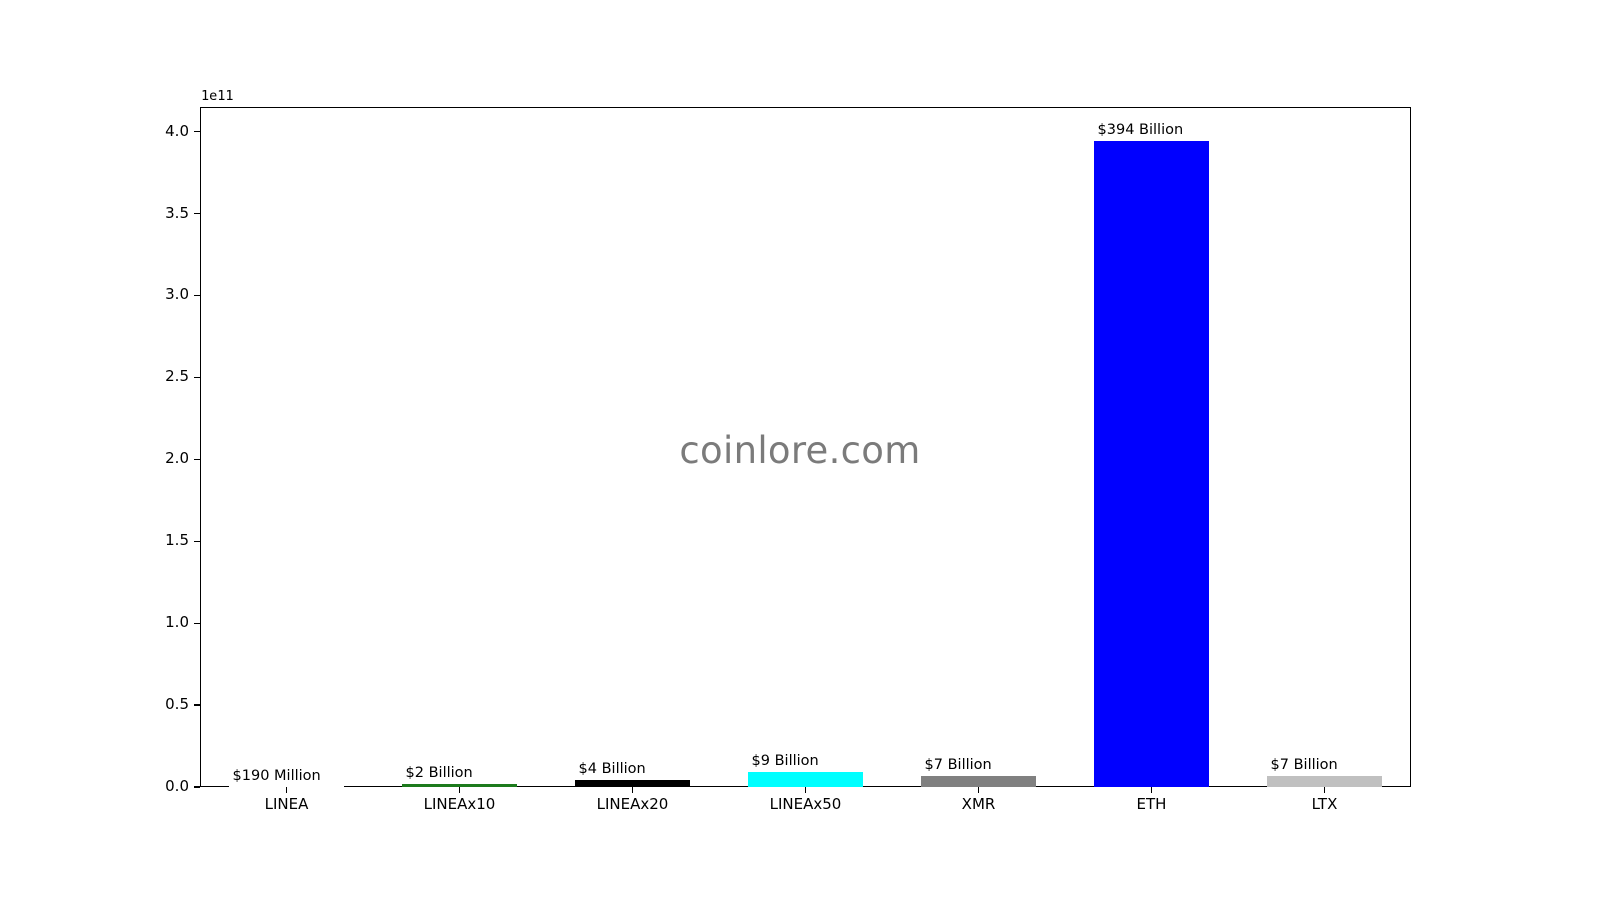 Image resolution: width=1600 pixels, height=900 pixels. What do you see at coordinates (1151, 464) in the screenshot?
I see `bar-eth` at bounding box center [1151, 464].